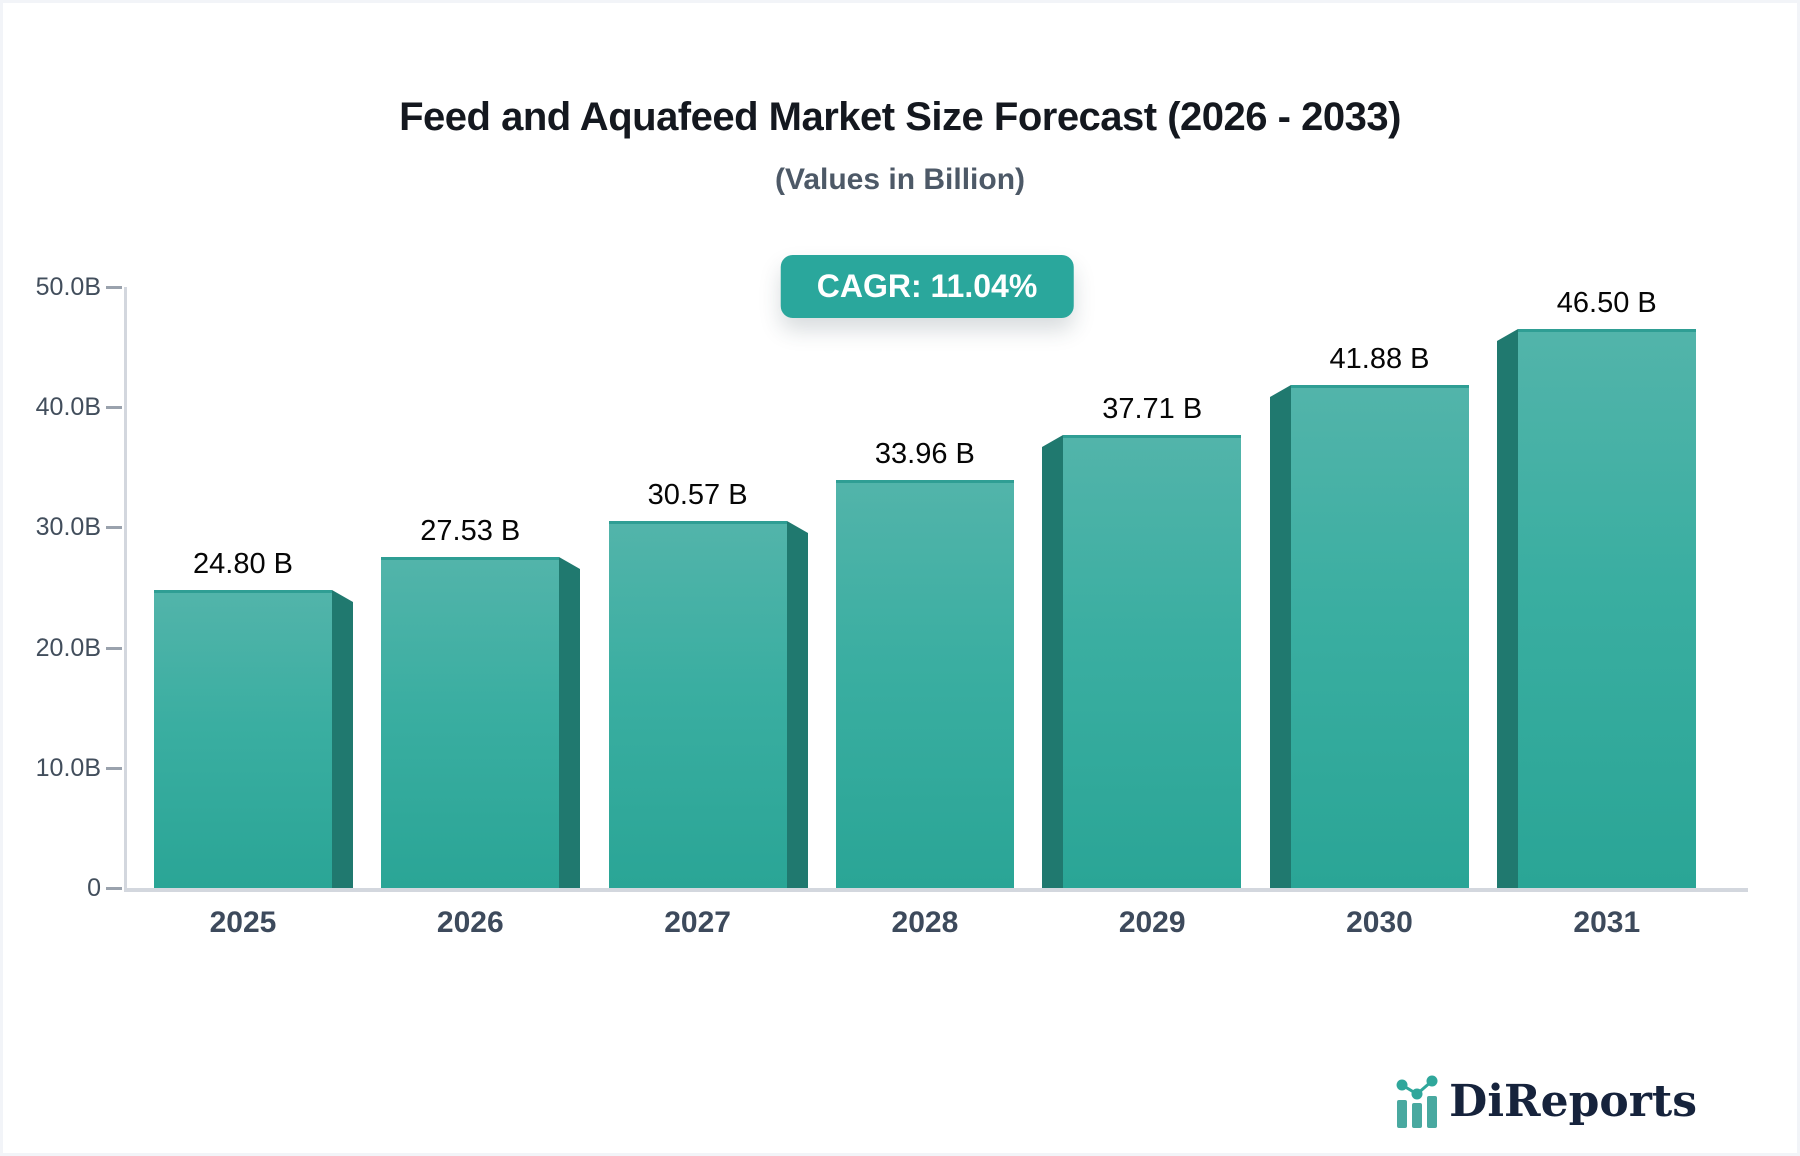 The height and width of the screenshot is (1156, 1800). Describe the element at coordinates (924, 454) in the screenshot. I see `bar-value-label: 33.96 B` at that location.